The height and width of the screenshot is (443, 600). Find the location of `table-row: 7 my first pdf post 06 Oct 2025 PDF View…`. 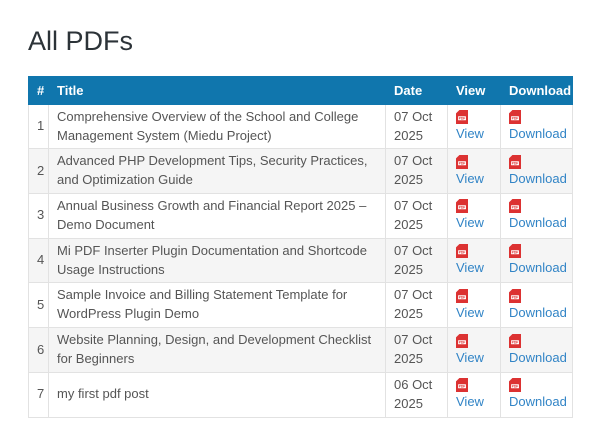

table-row: 7 my first pdf post 06 Oct 2025 PDF View… is located at coordinates (300, 394).